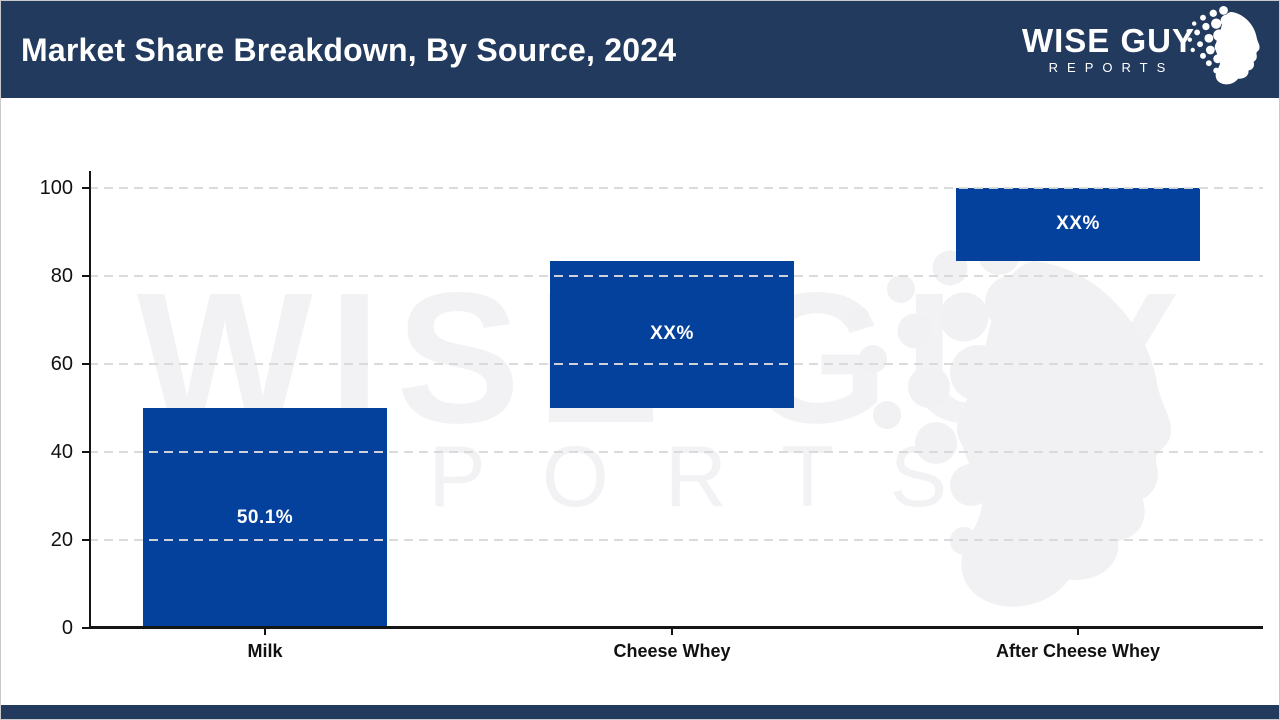 Image resolution: width=1280 pixels, height=720 pixels. Describe the element at coordinates (640, 712) in the screenshot. I see `footer-band` at that location.